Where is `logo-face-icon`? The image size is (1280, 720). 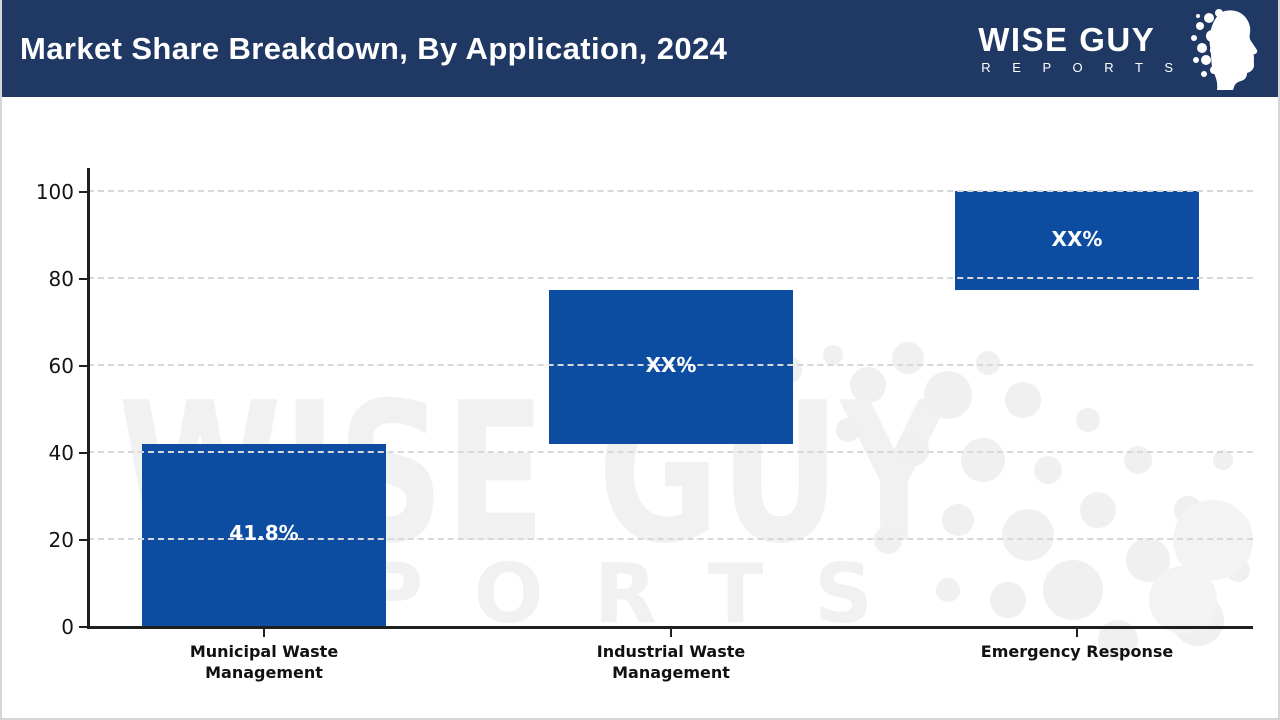 logo-face-icon is located at coordinates (1224, 49).